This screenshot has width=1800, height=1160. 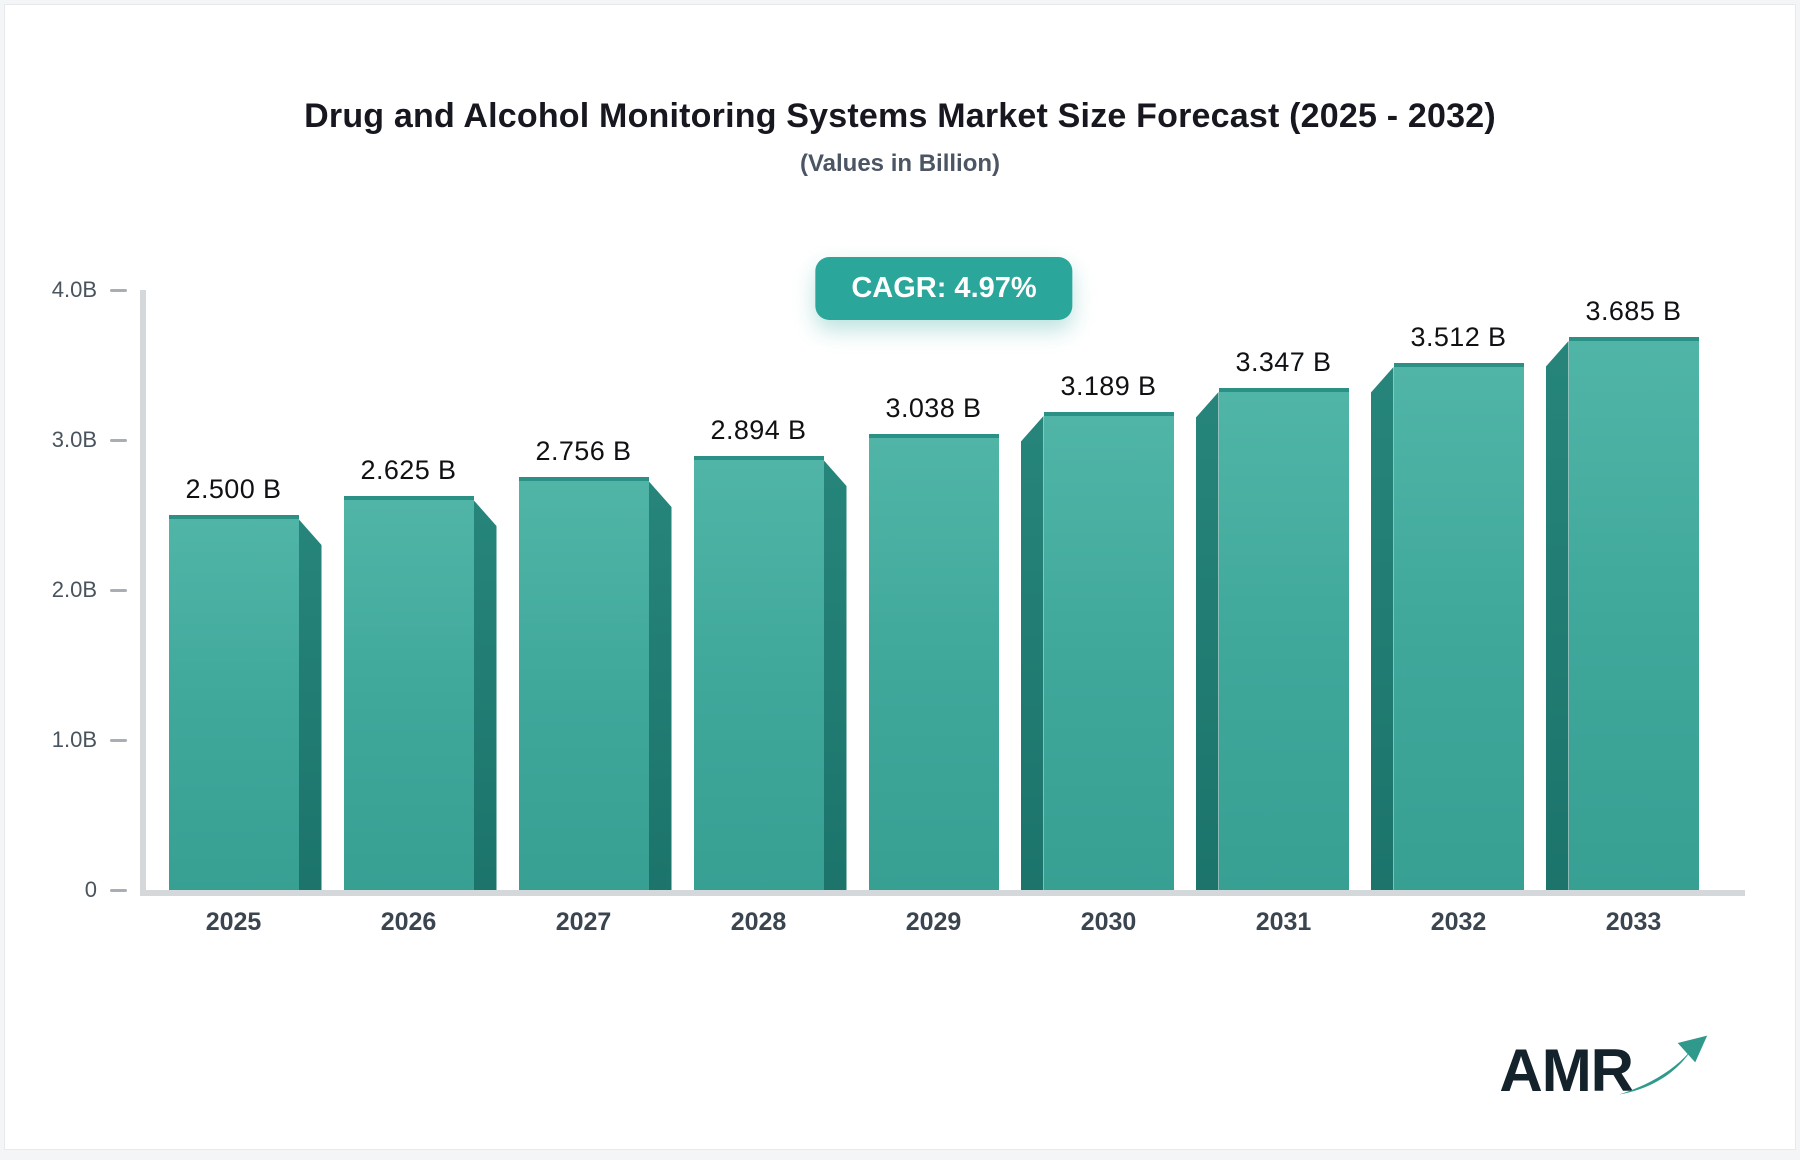 I want to click on bar-group: 3.038 B, so click(x=933, y=590).